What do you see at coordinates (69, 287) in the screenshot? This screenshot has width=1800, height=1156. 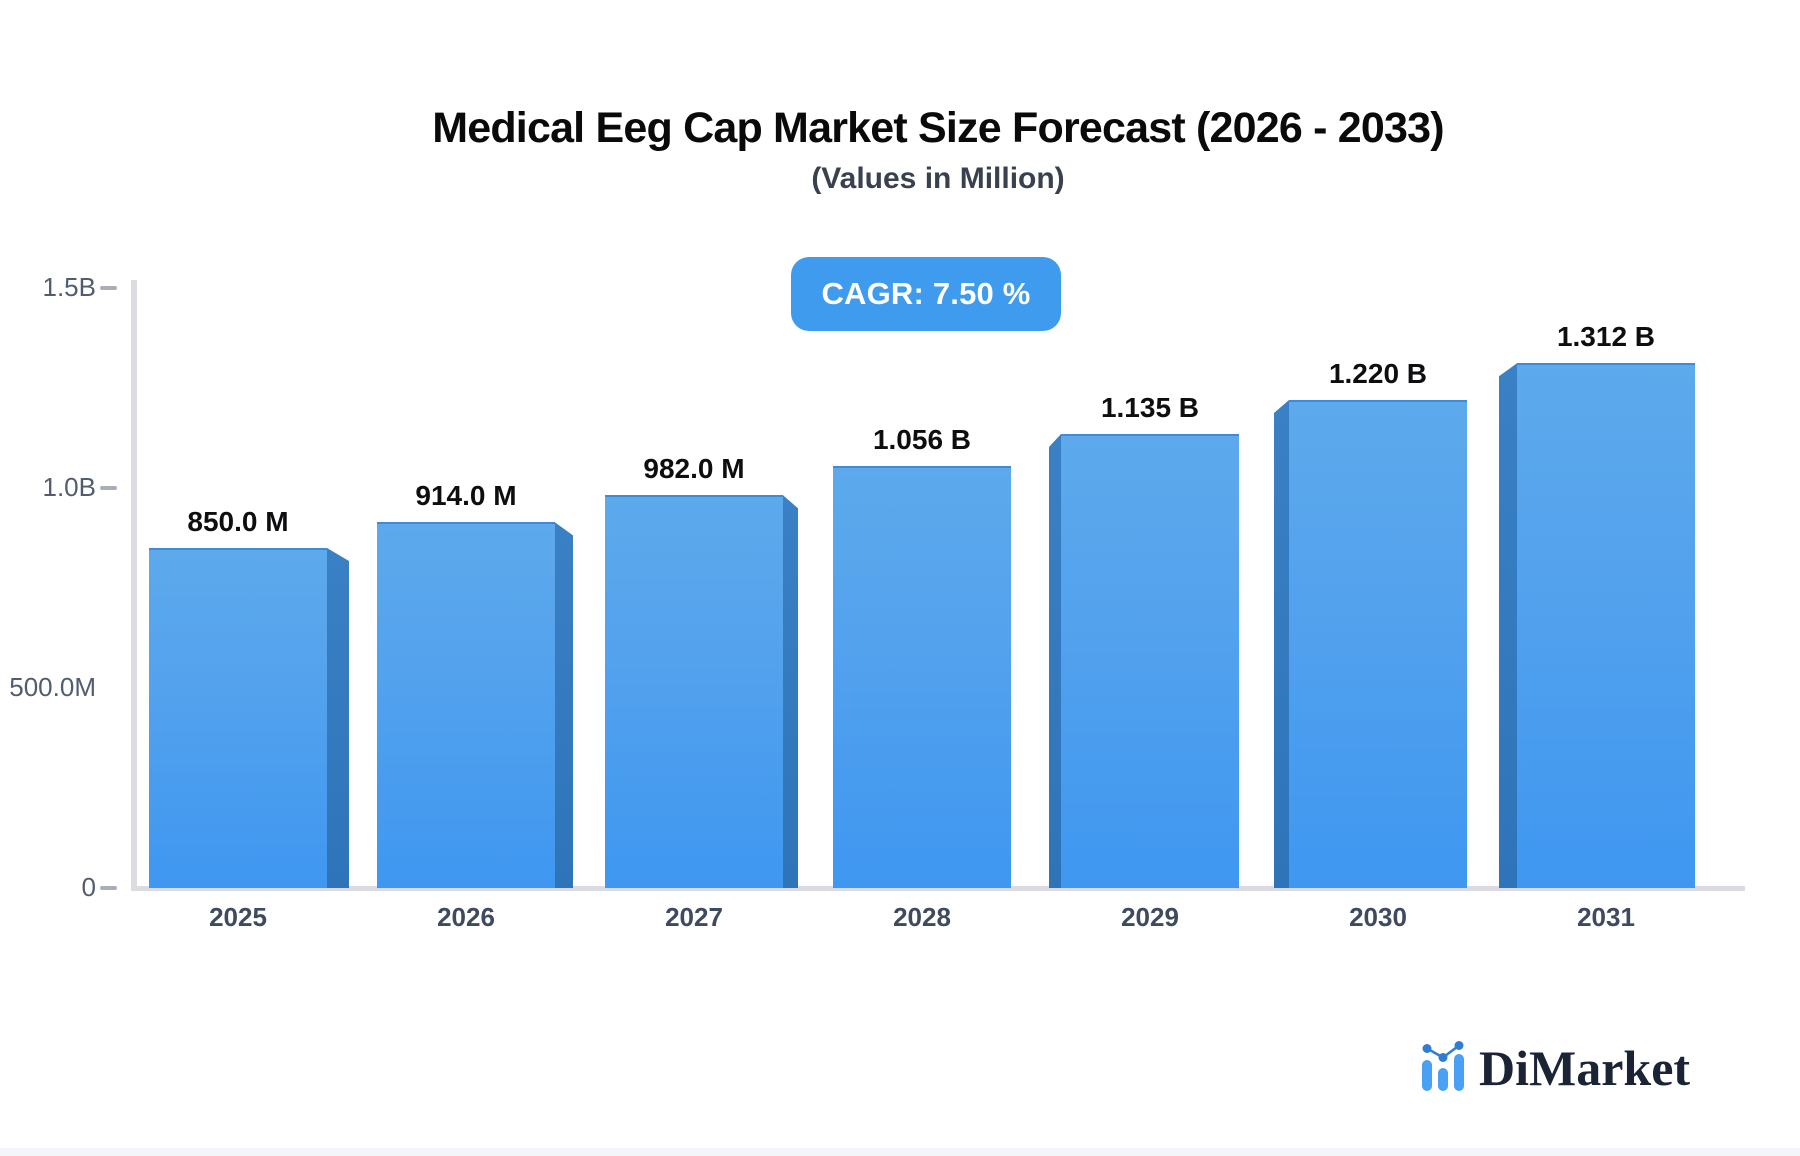 I see `y-axis-label: 1.5B` at bounding box center [69, 287].